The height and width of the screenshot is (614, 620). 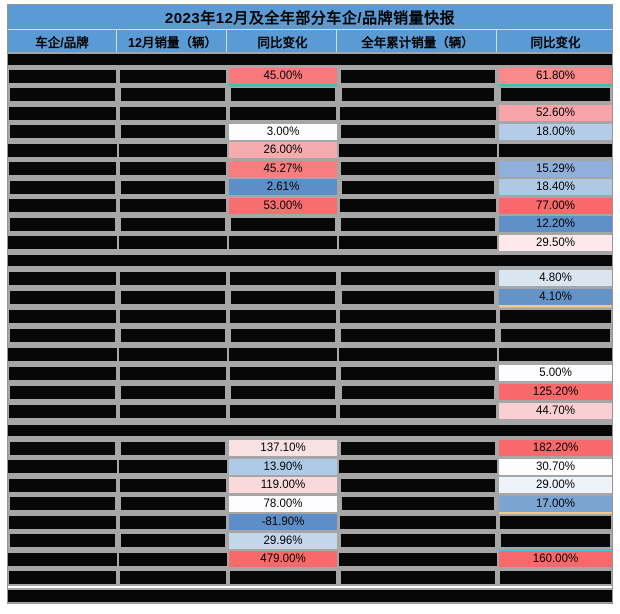 I want to click on table-row: 44.70%, so click(x=310, y=411).